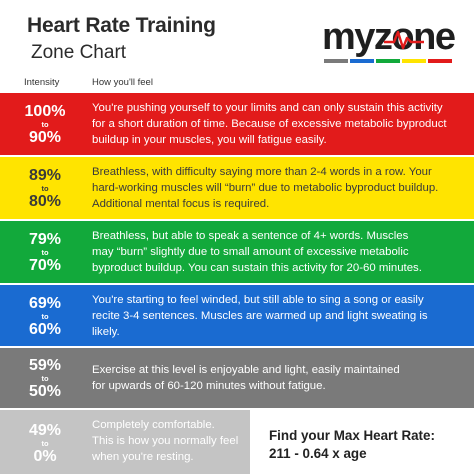 This screenshot has width=474, height=474. Describe the element at coordinates (45, 329) in the screenshot. I see `zone-range-low: 60%` at that location.